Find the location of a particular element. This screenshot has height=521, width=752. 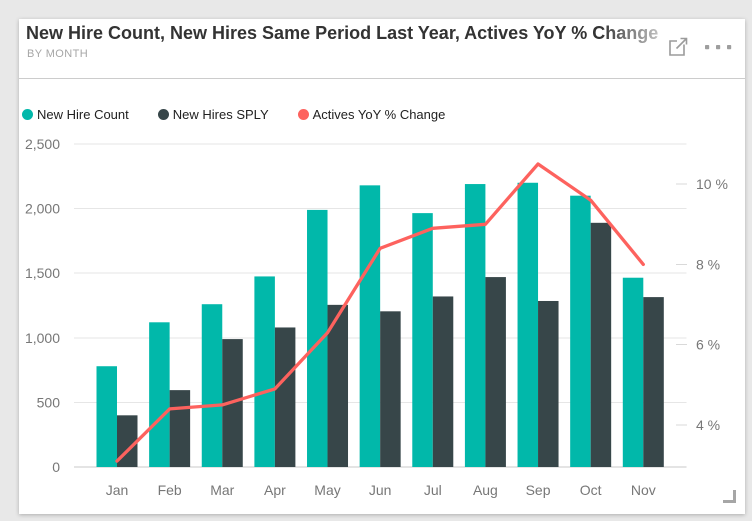

legend-label: New Hires SPLY is located at coordinates (220, 114).